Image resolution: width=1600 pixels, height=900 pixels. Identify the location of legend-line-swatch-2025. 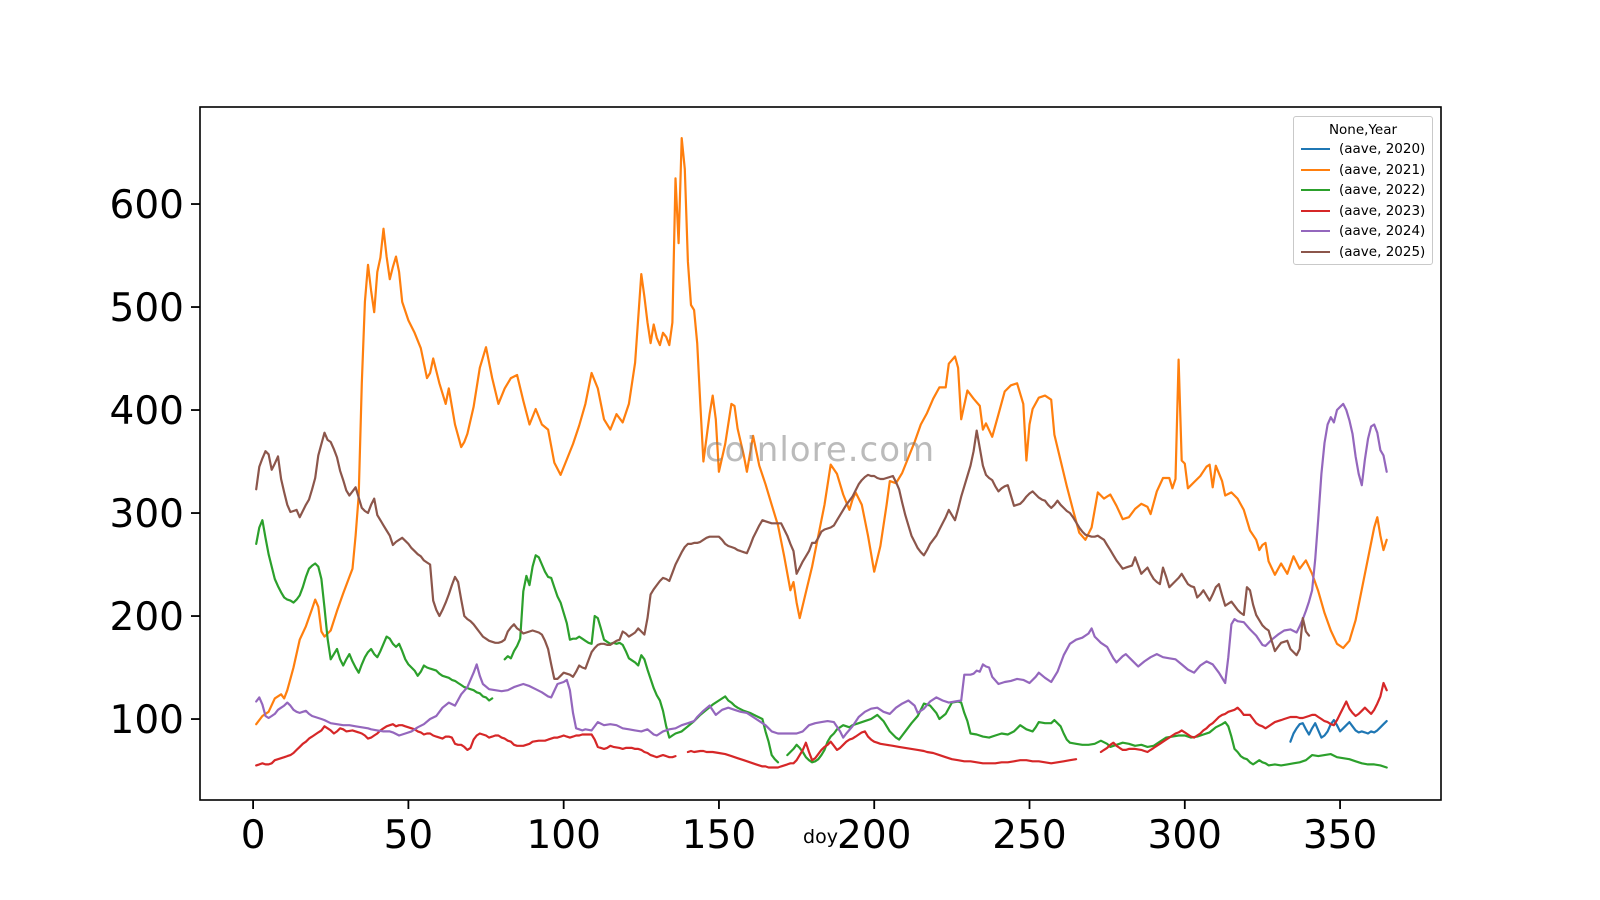
(1315, 251).